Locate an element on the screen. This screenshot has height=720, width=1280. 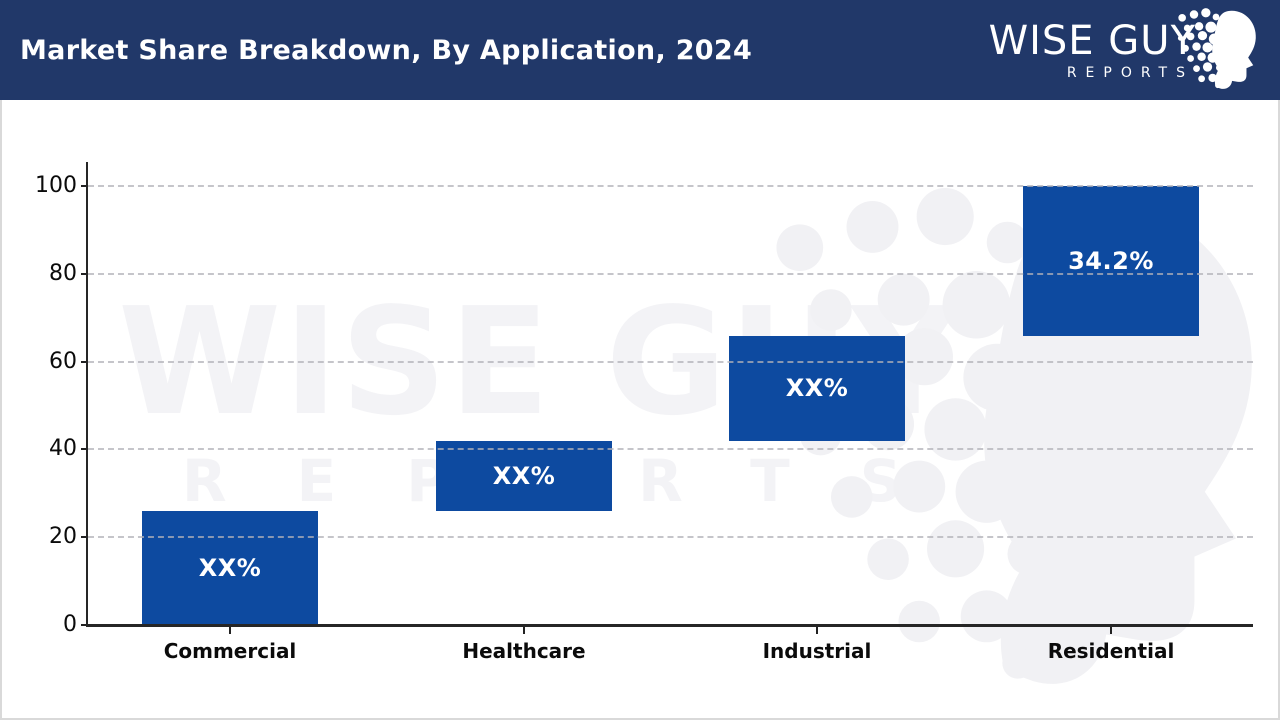
brand-logo-text: WISE GUY REPORTS is located at coordinates (1092, 50).